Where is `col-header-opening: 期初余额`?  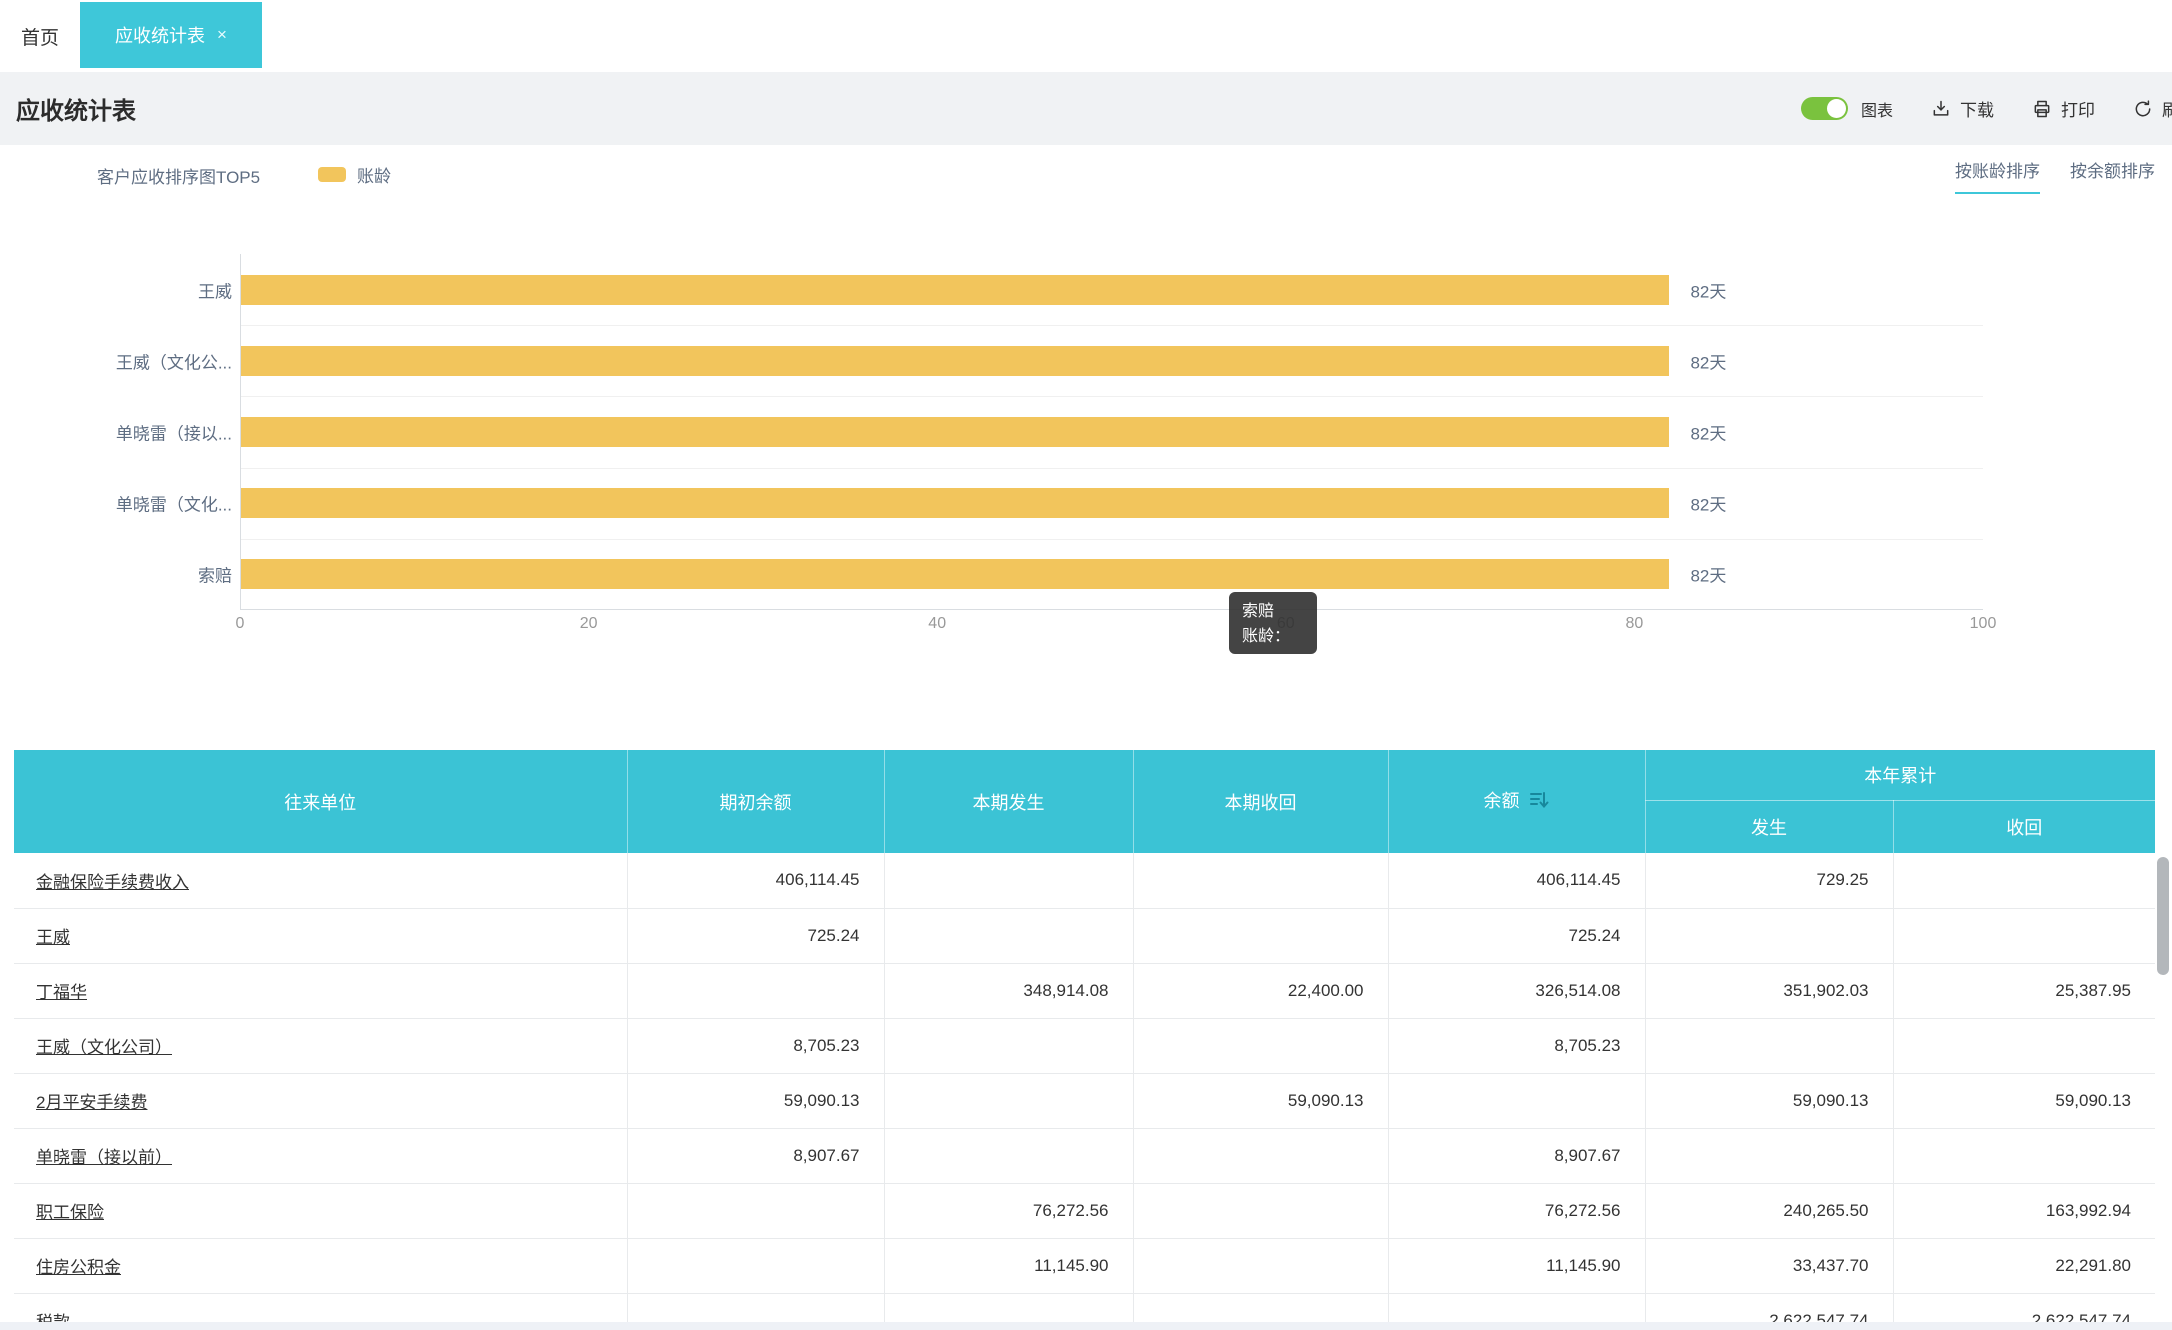
col-header-opening: 期初余额 is located at coordinates (756, 801).